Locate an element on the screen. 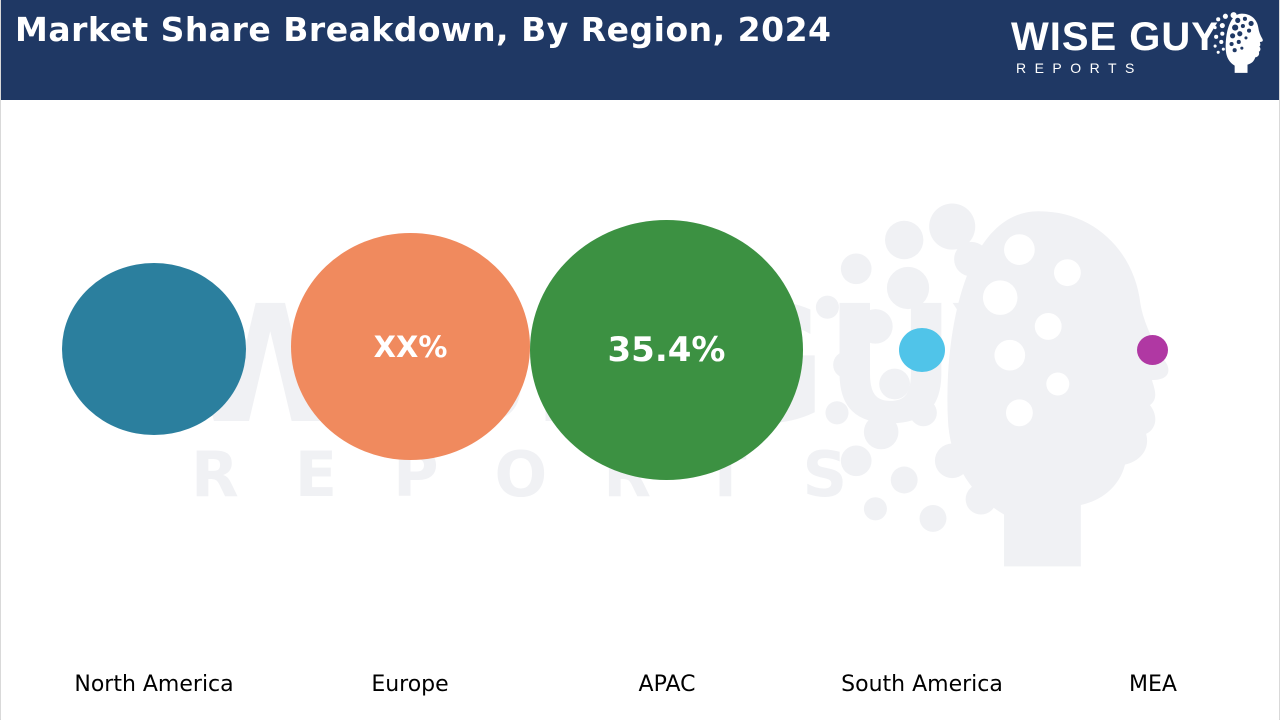 The height and width of the screenshot is (720, 1280). category-label-mea: MEA is located at coordinates (1153, 684).